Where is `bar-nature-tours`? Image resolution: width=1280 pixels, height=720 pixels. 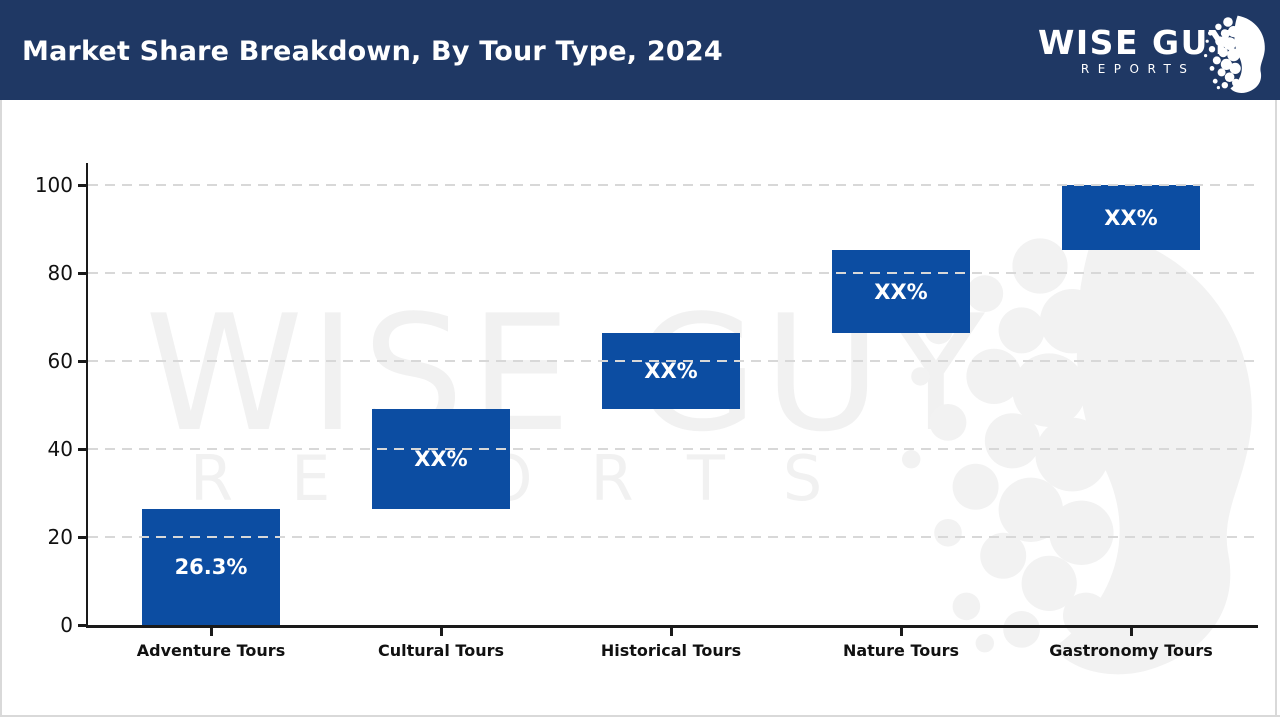 bar-nature-tours is located at coordinates (901, 292).